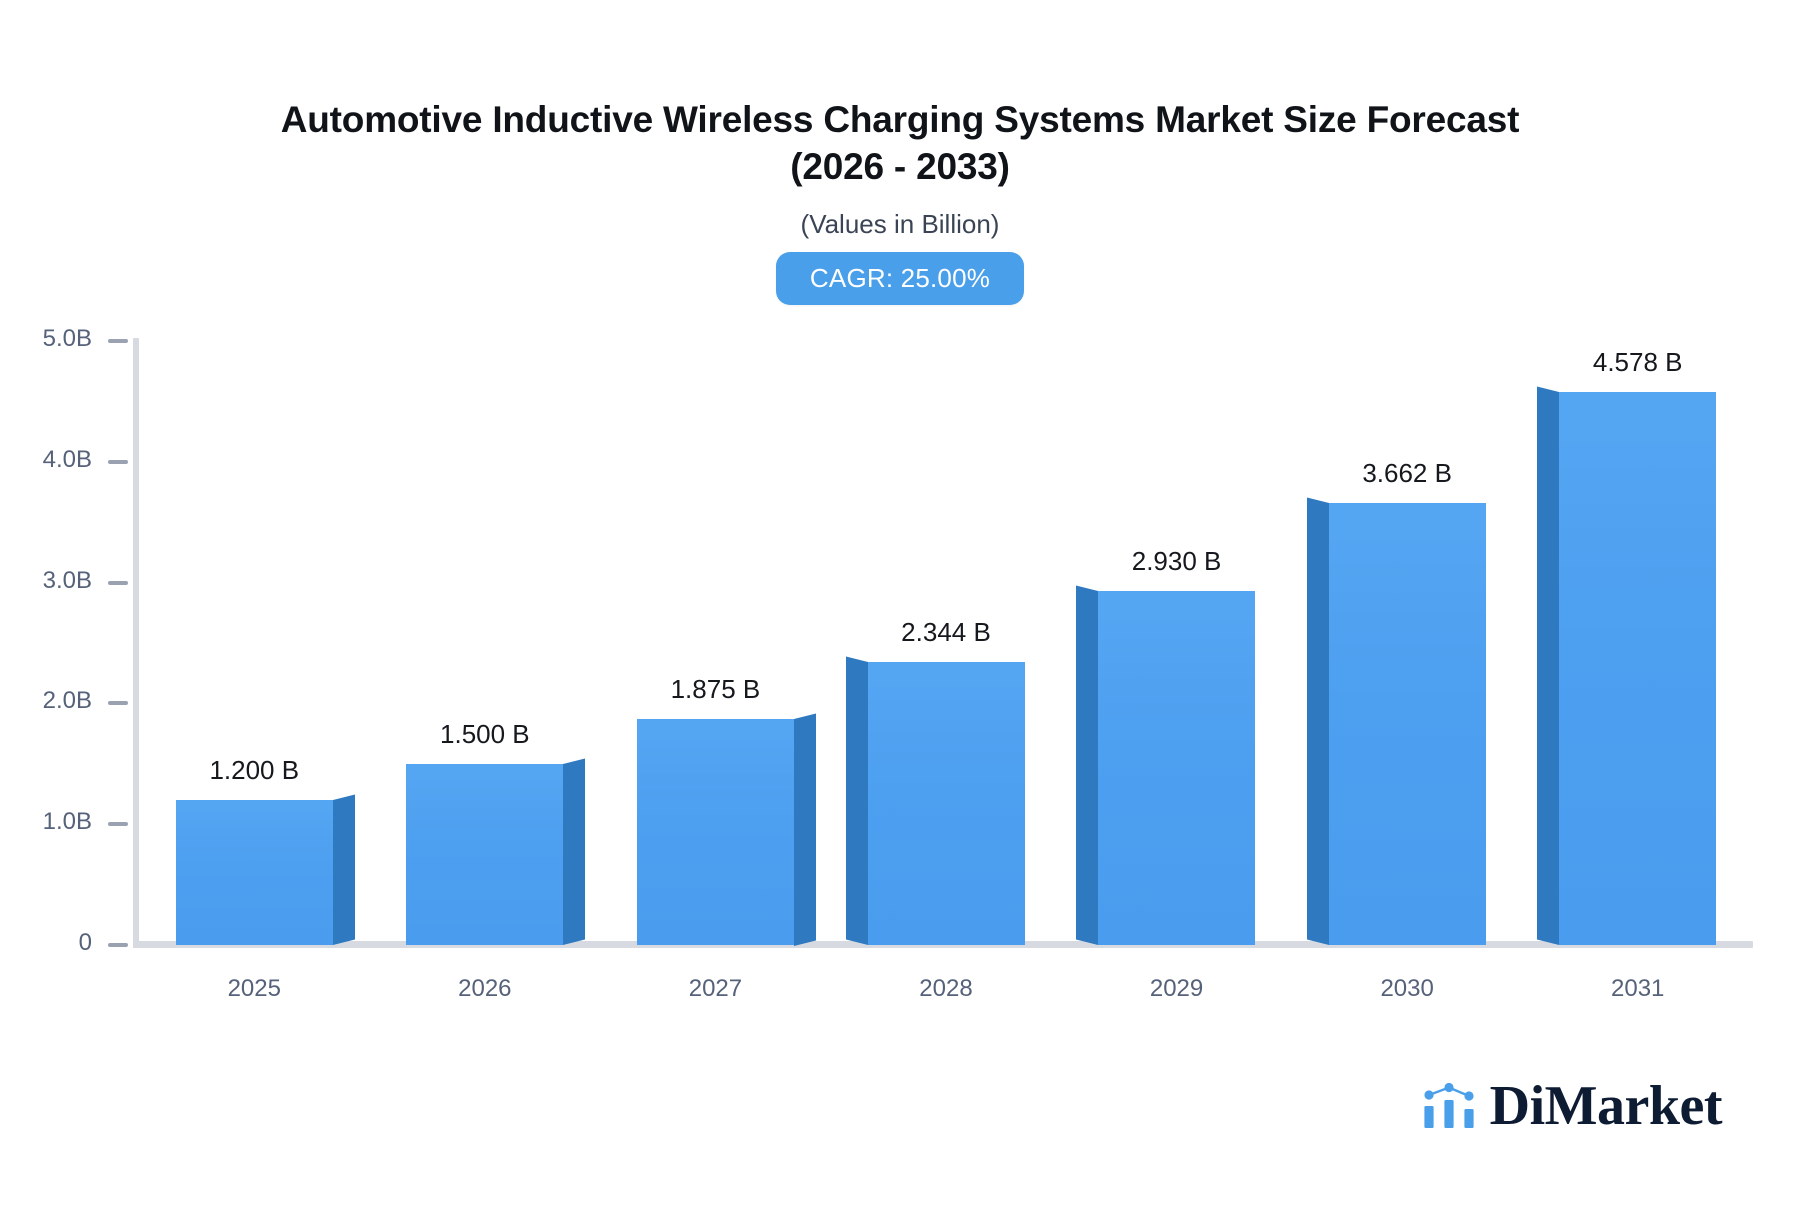 The height and width of the screenshot is (1212, 1800). Describe the element at coordinates (1638, 988) in the screenshot. I see `x-axis-category-label: 2031` at that location.